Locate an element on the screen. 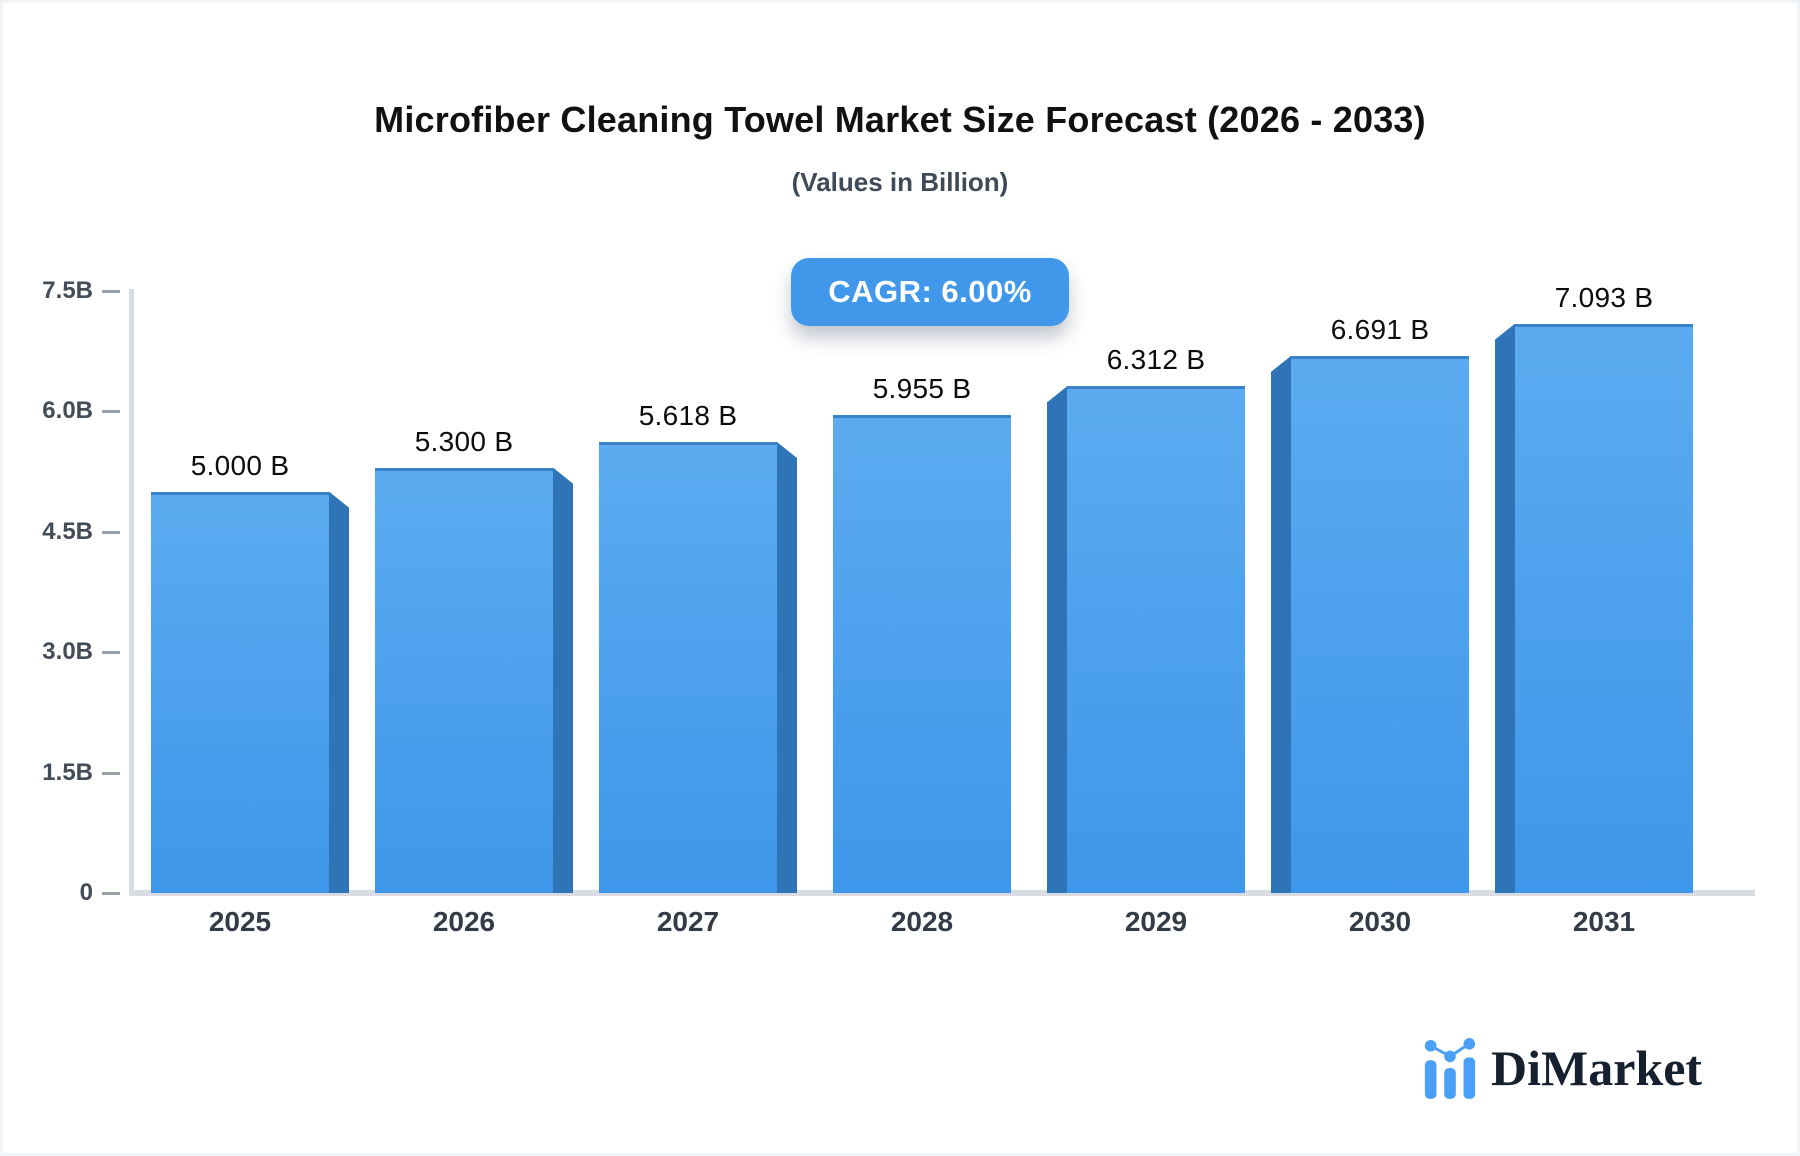  brand-logo: DiMarket is located at coordinates (1561, 1068).